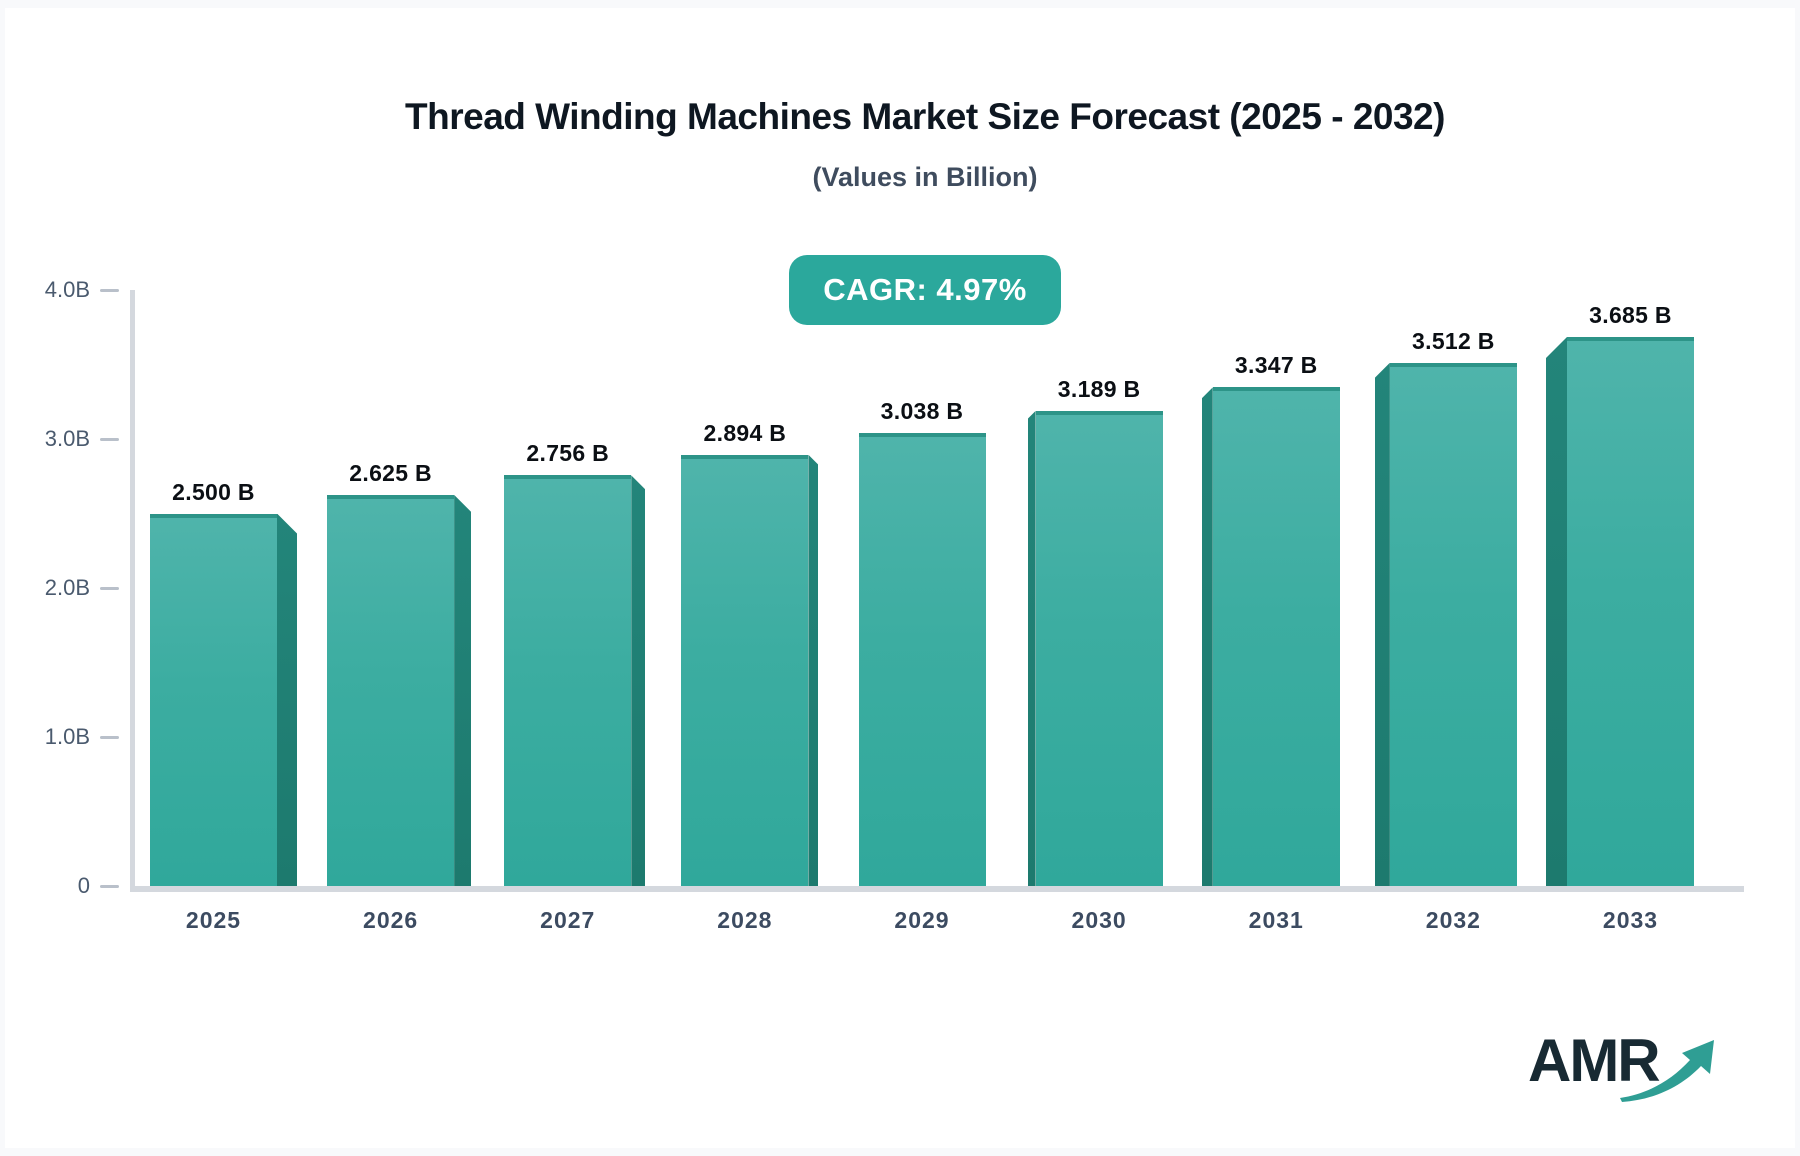 The height and width of the screenshot is (1156, 1800). Describe the element at coordinates (745, 670) in the screenshot. I see `bar-2028` at that location.